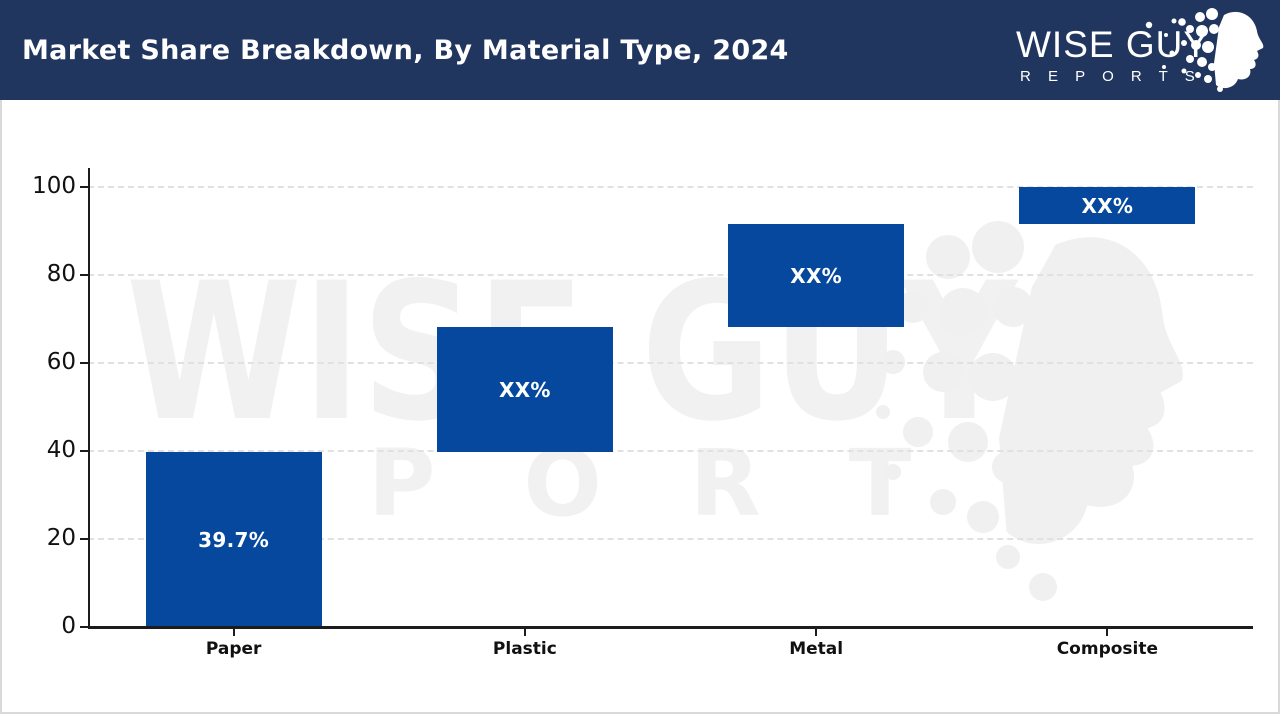 The image size is (1280, 720). Describe the element at coordinates (524, 649) in the screenshot. I see `x-axis-label-plastic: Plastic` at that location.